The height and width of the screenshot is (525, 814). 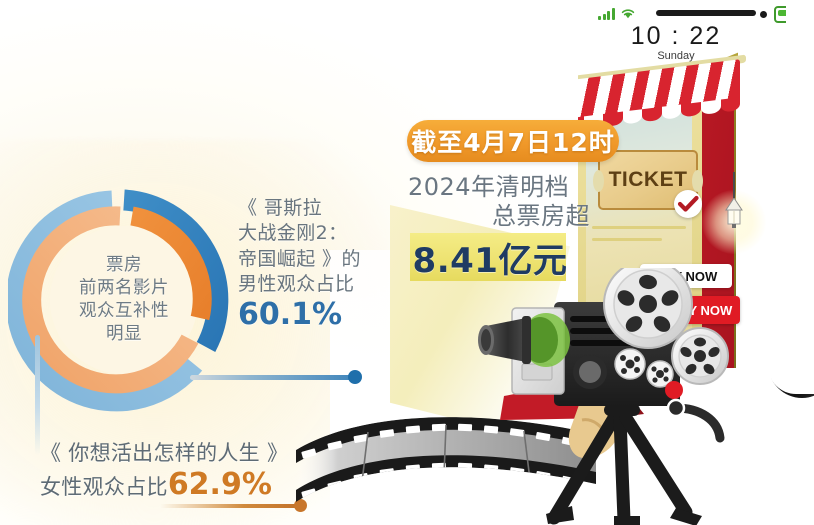 I want to click on first-film-stat: 《 哥斯拉 大战金刚2： 帝国崛起 》的 男性观众占比 60.1%, so click(x=326, y=263).